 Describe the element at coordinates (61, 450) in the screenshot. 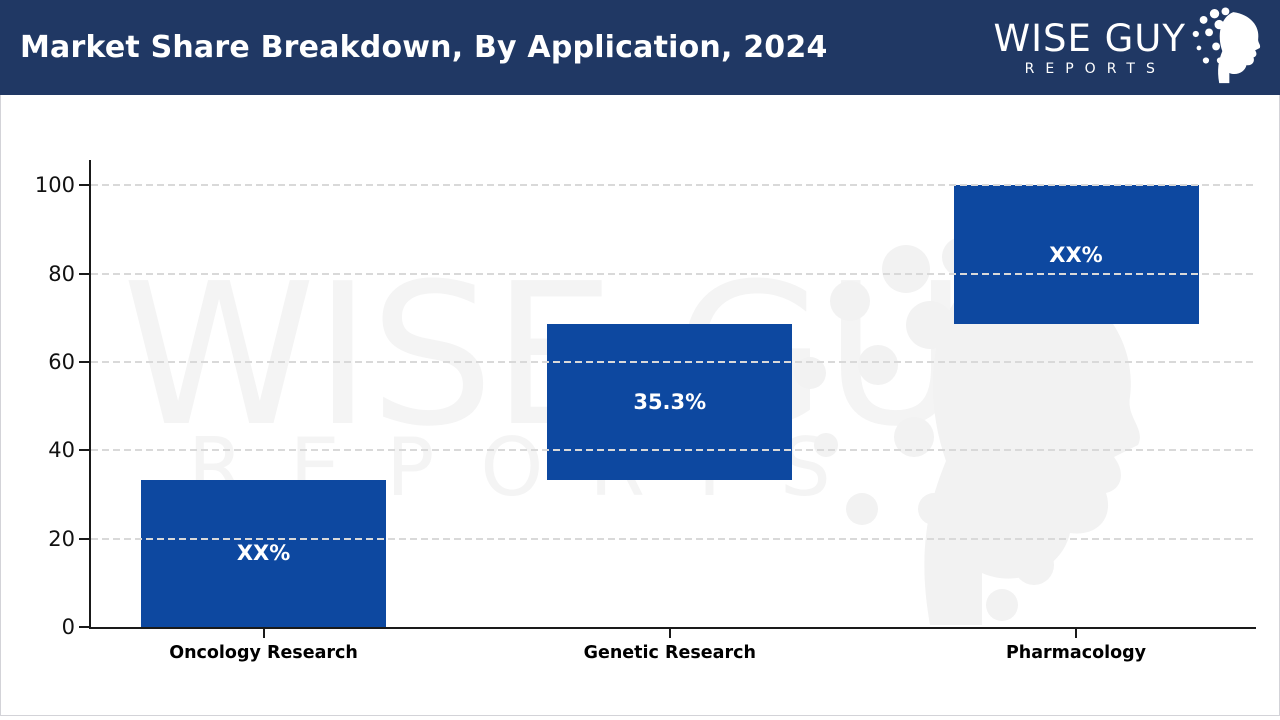

I see `y-tick-label: 40` at that location.